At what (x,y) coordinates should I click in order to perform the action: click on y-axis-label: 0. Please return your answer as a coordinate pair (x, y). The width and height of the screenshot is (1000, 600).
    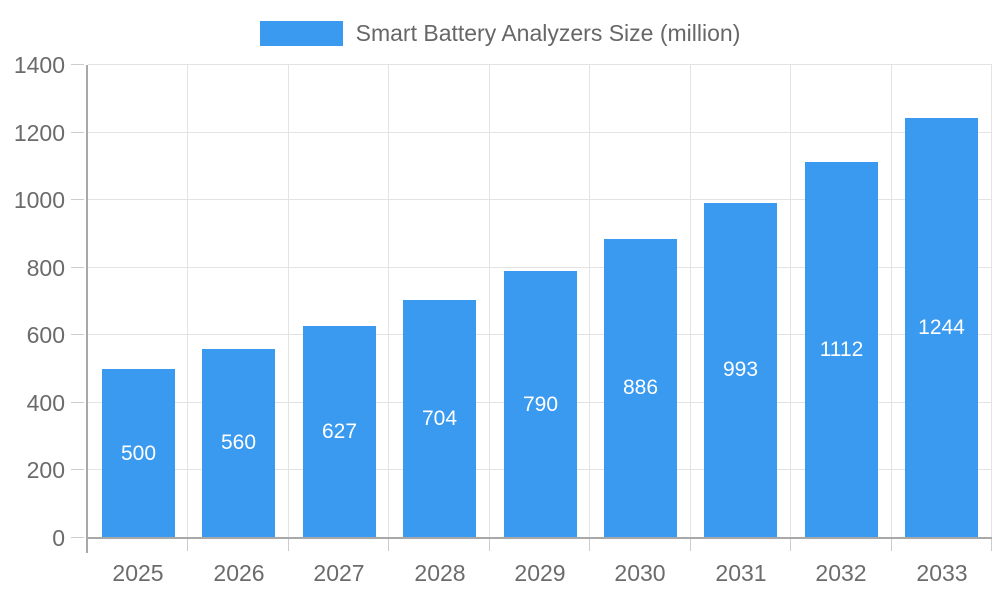
    Looking at the image, I should click on (58, 538).